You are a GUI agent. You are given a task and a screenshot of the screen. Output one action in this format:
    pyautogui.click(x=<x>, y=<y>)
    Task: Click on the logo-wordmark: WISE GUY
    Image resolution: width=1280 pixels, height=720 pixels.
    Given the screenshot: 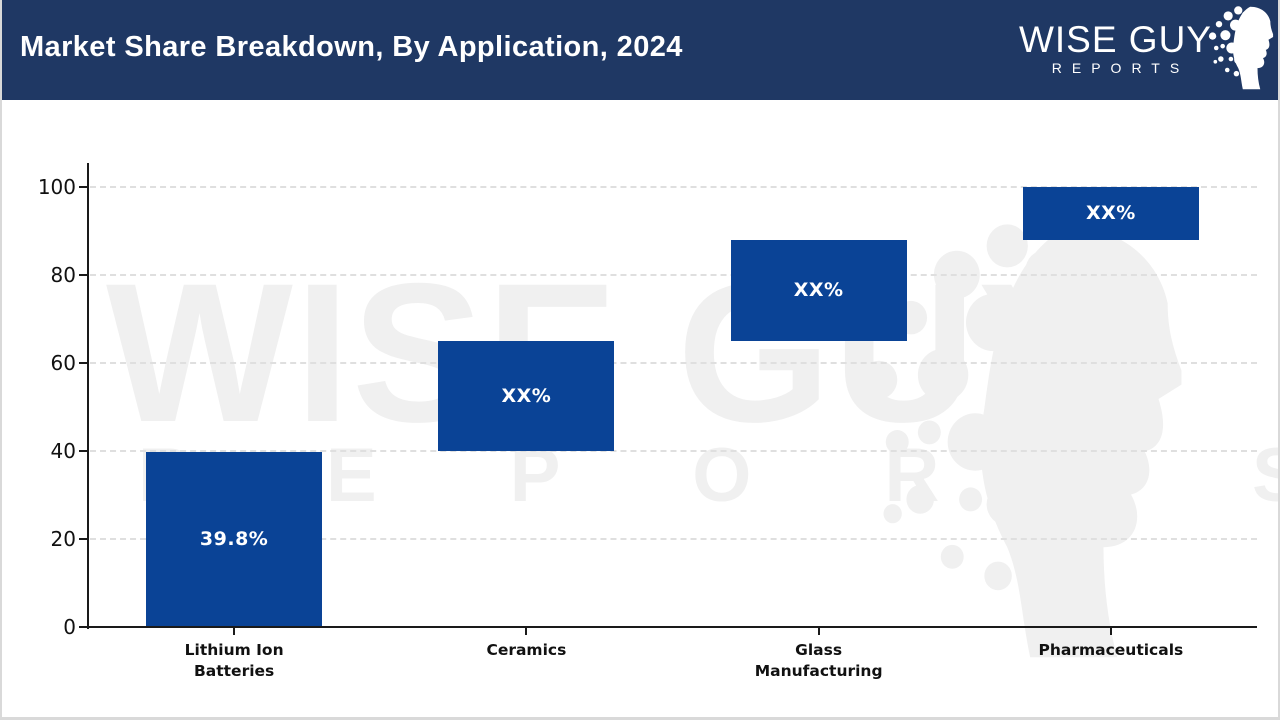 What is the action you would take?
    pyautogui.click(x=1115, y=39)
    